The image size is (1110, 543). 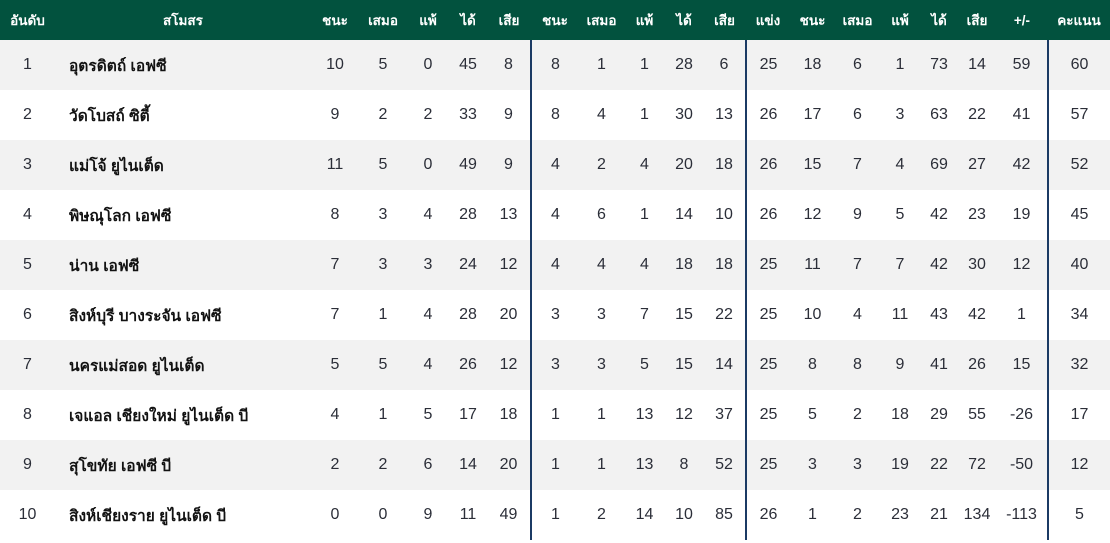 I want to click on column-header-goal-difference: +/-, so click(x=1022, y=20).